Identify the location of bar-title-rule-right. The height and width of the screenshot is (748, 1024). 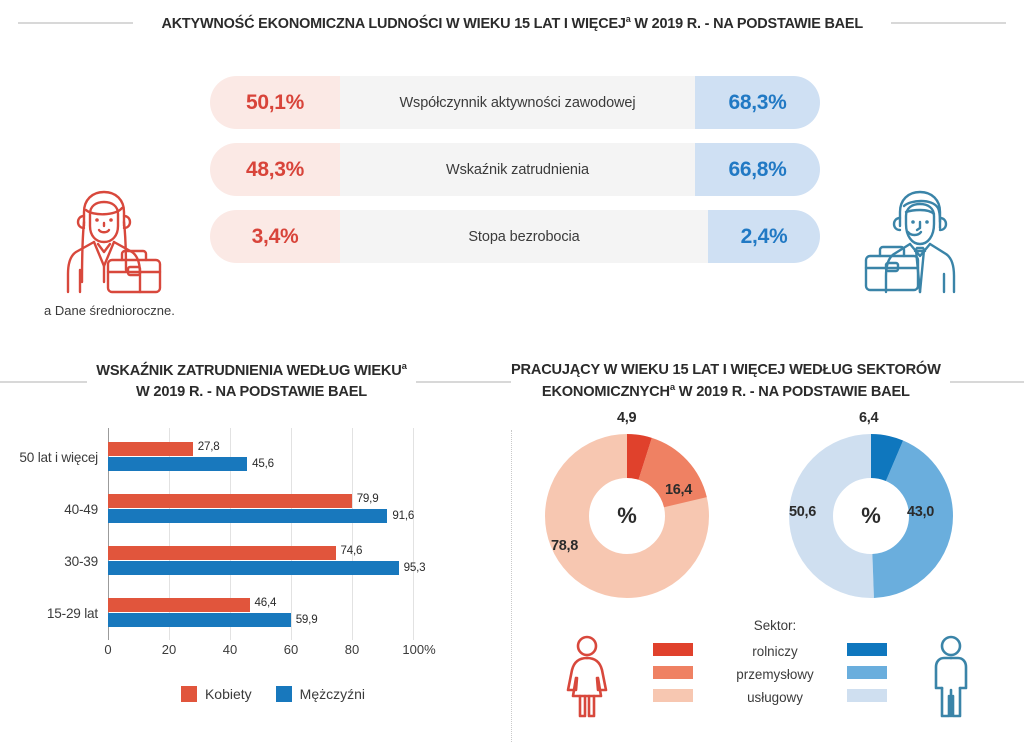
(463, 381).